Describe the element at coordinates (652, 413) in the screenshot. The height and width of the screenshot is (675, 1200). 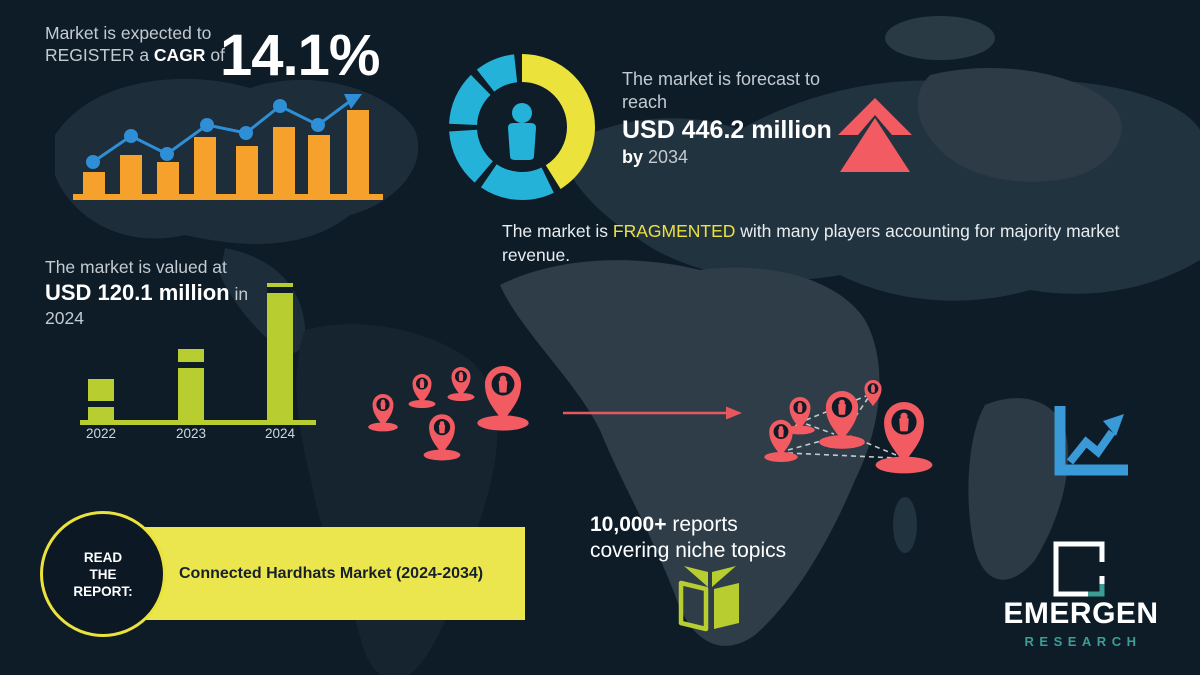
I see `transition-arrow` at that location.